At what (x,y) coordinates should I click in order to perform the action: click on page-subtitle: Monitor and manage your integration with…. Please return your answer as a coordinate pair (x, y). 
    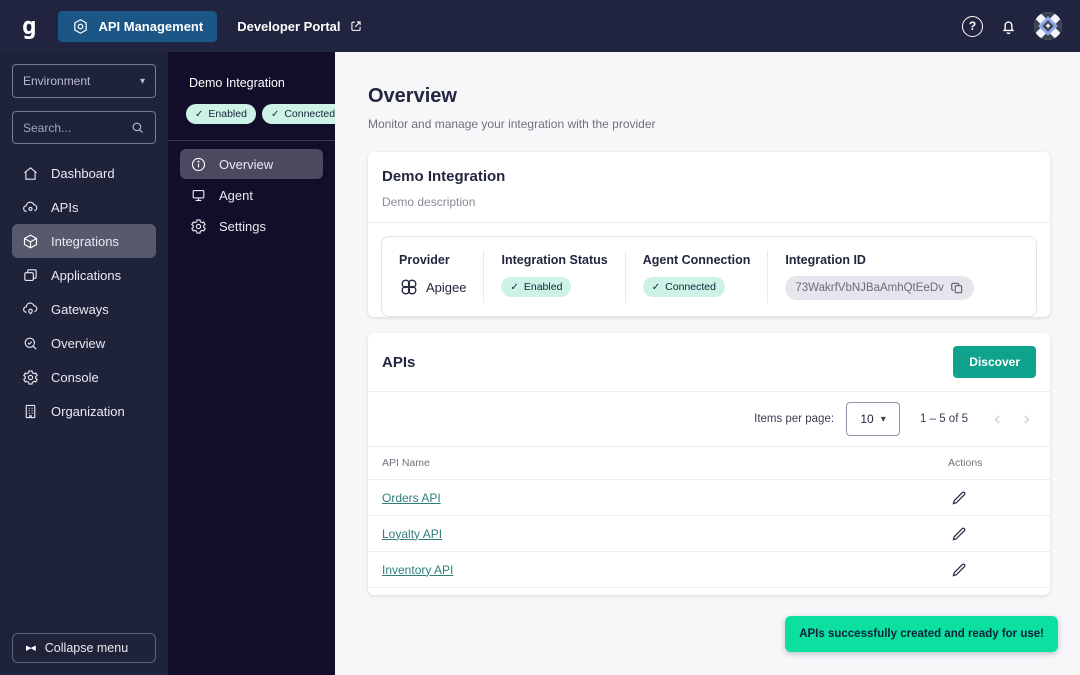
    Looking at the image, I should click on (512, 124).